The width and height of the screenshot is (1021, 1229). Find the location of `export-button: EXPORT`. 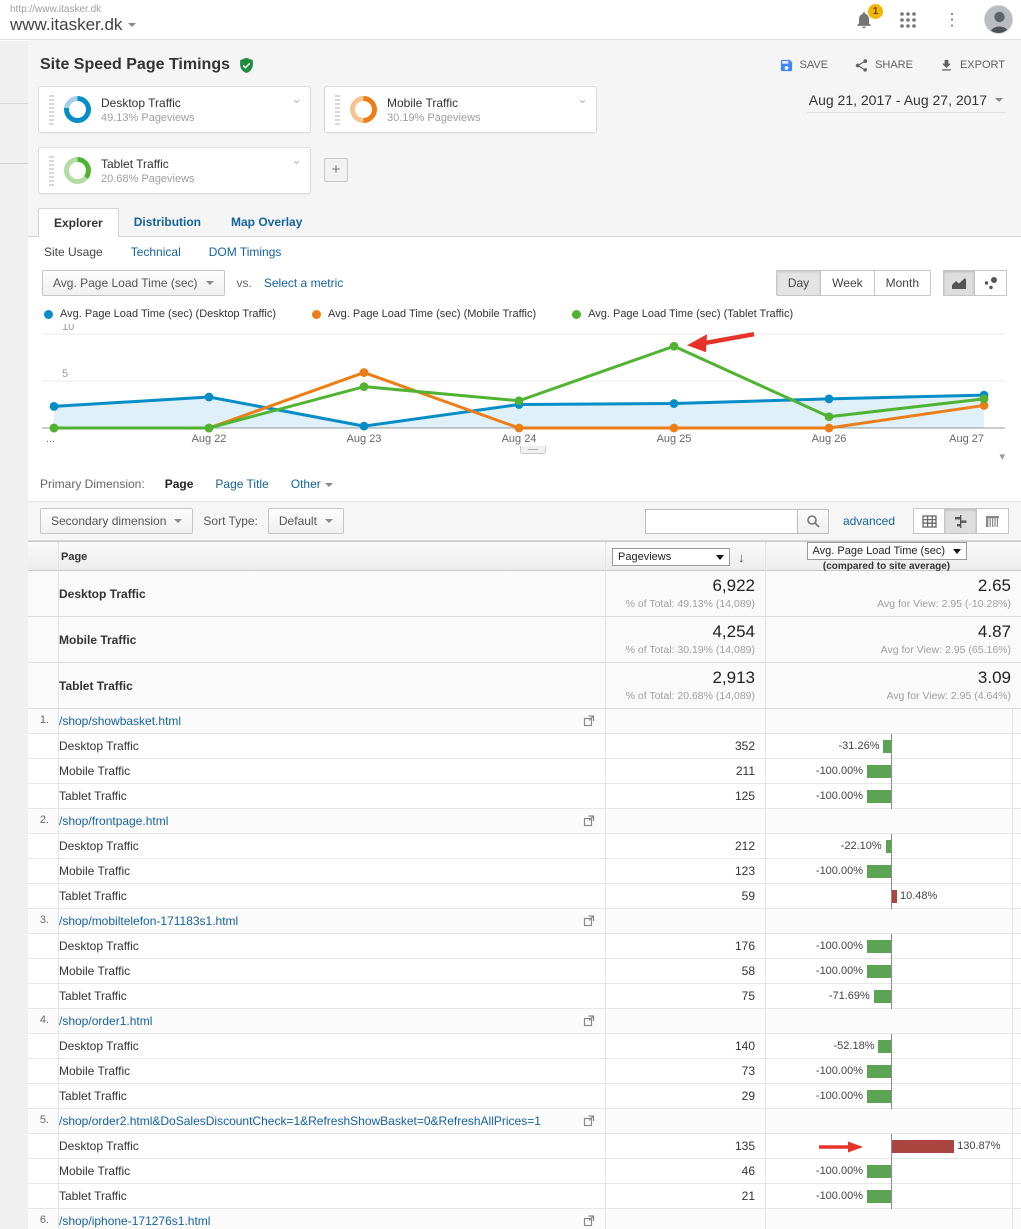

export-button: EXPORT is located at coordinates (972, 65).